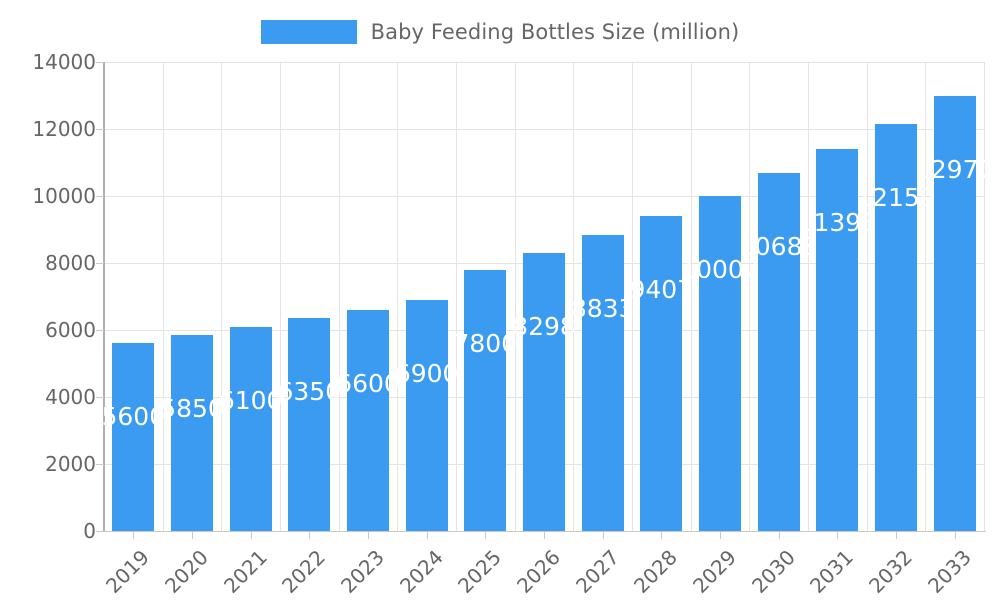  Describe the element at coordinates (64, 129) in the screenshot. I see `y-tick-label: 12000` at that location.